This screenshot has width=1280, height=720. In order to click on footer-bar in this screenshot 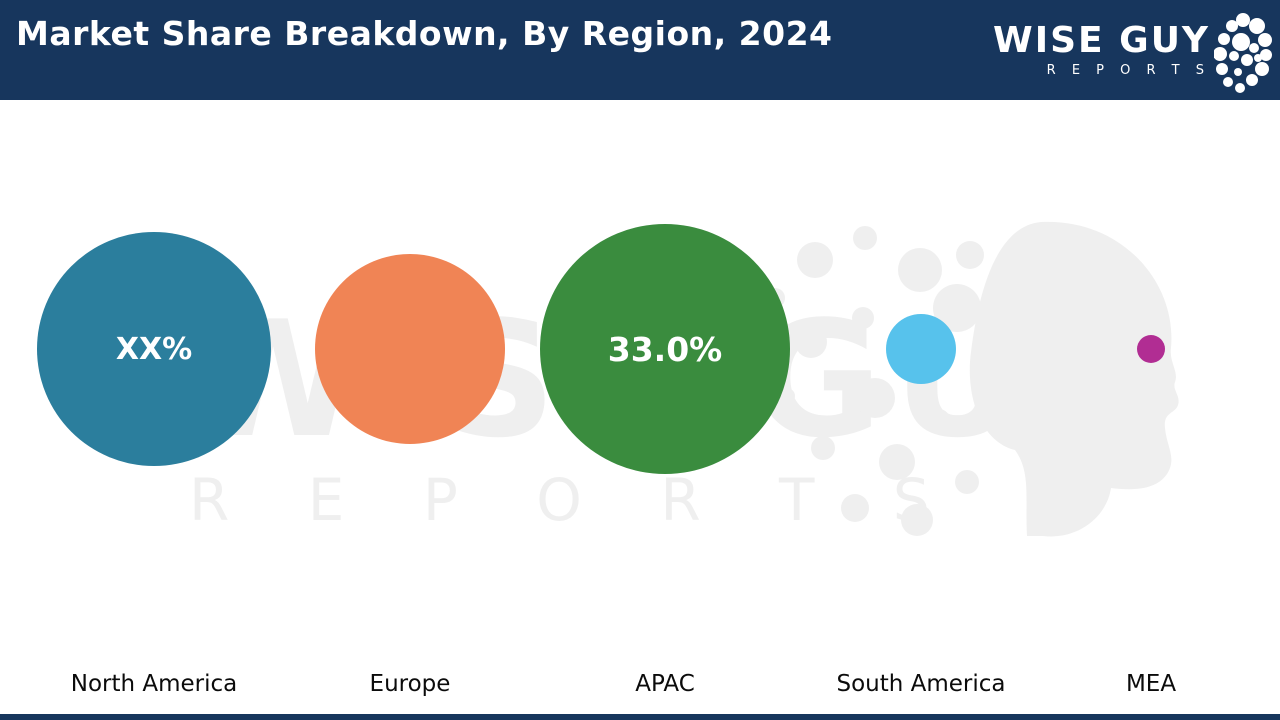, I will do `click(640, 717)`.